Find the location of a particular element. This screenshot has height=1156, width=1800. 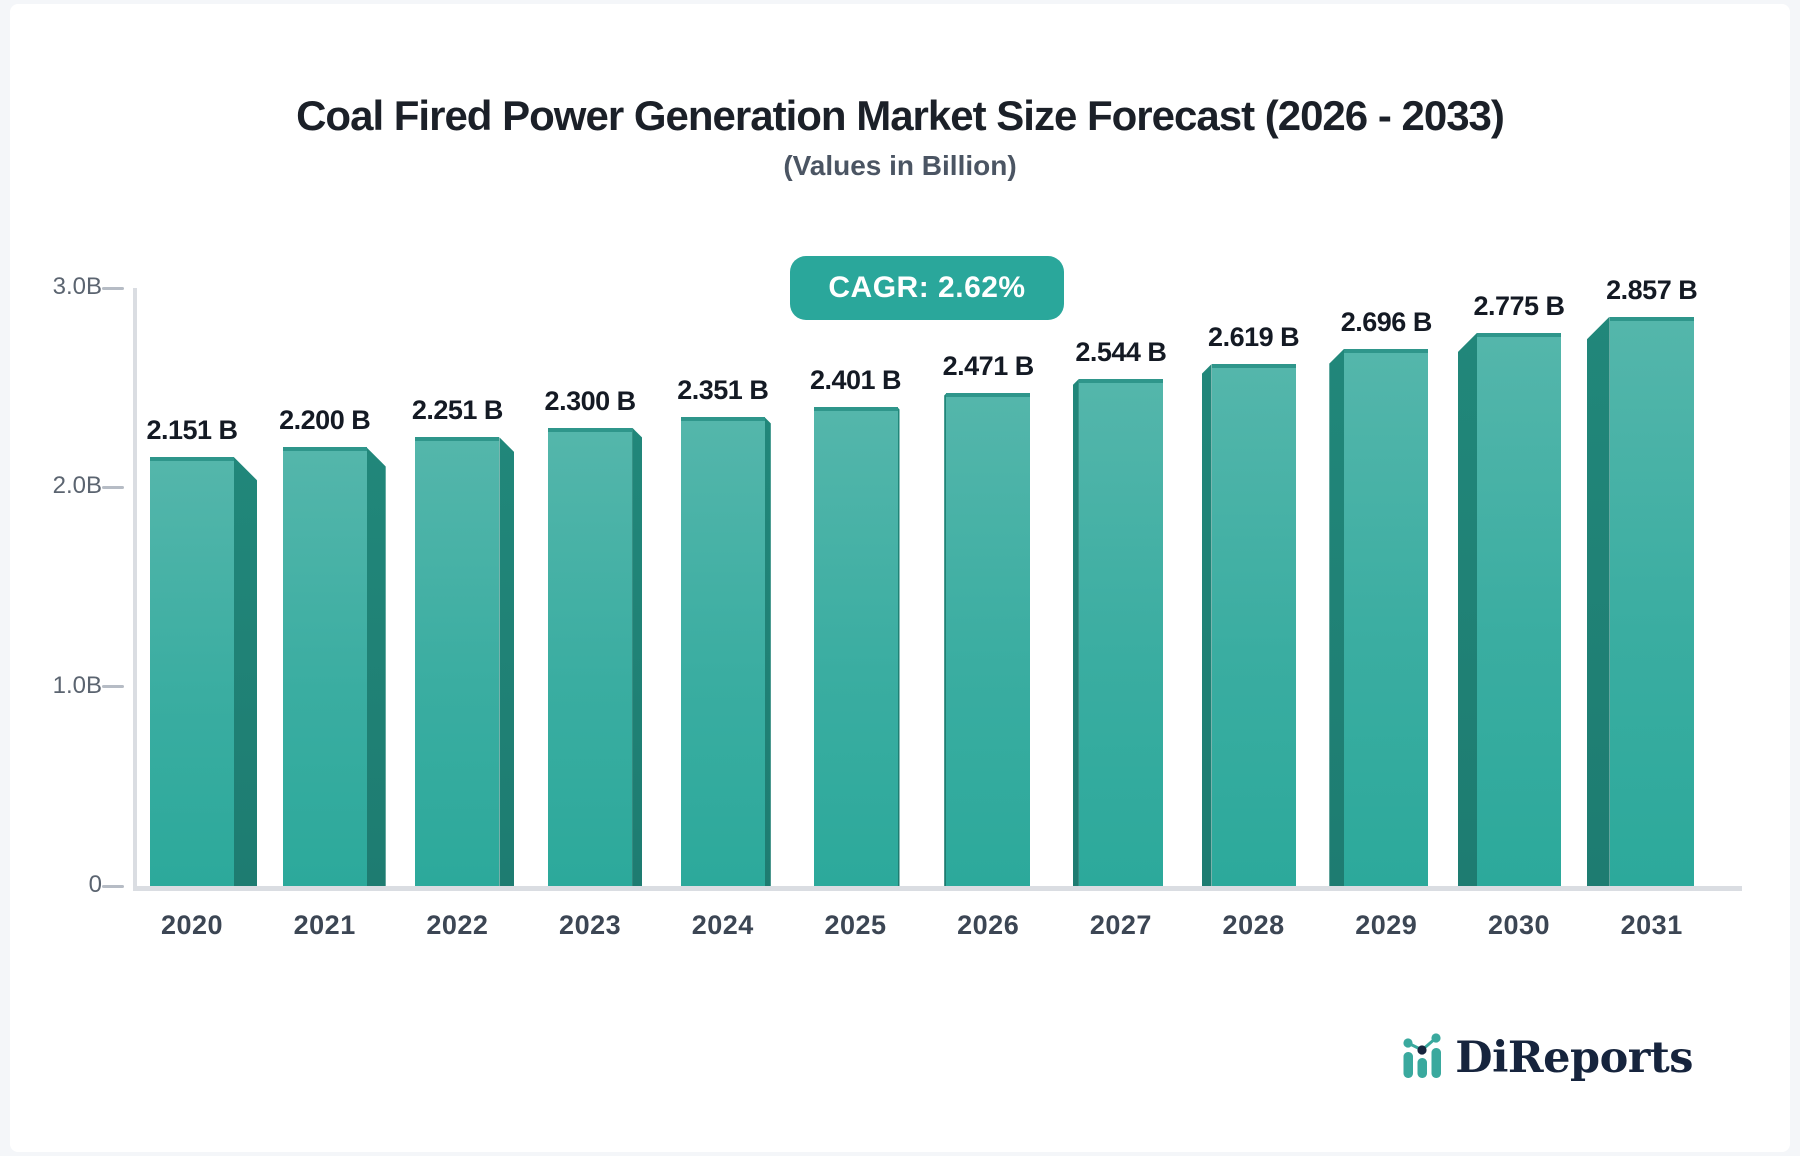

bar-side-2025 is located at coordinates (898, 646).